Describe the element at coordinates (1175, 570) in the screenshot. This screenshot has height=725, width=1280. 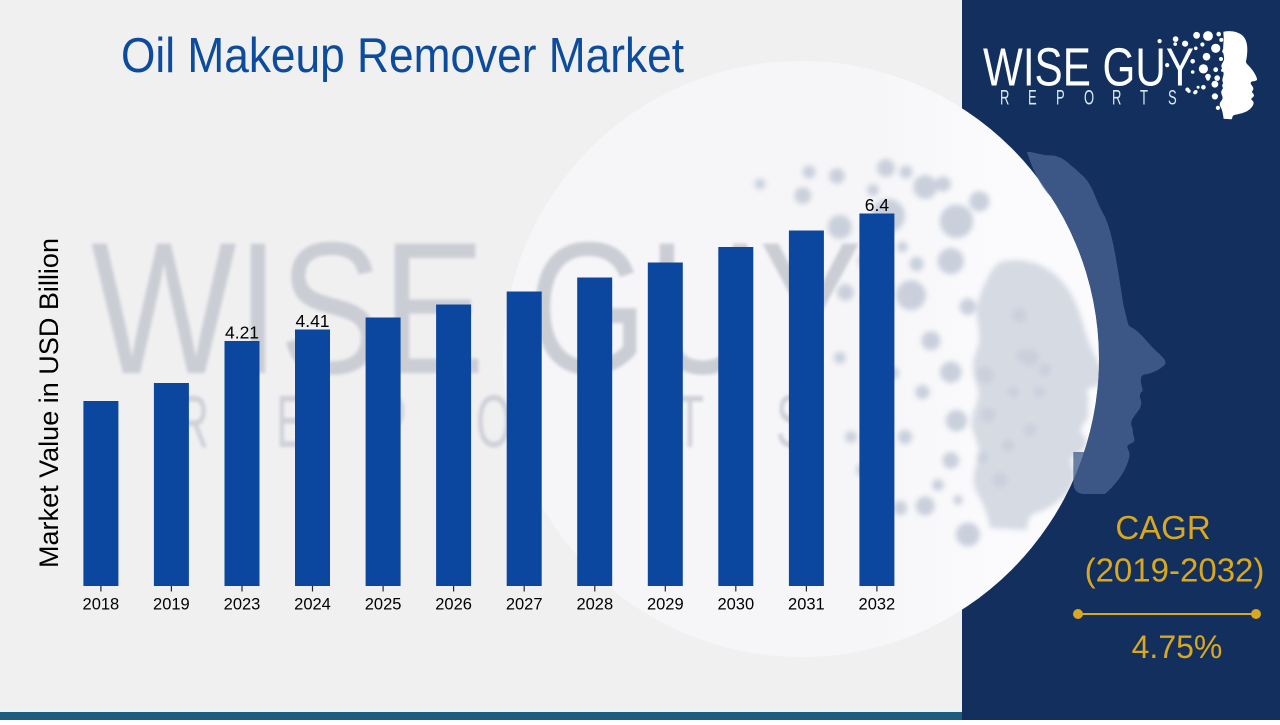
I see `svg-text: (2019-2032)` at that location.